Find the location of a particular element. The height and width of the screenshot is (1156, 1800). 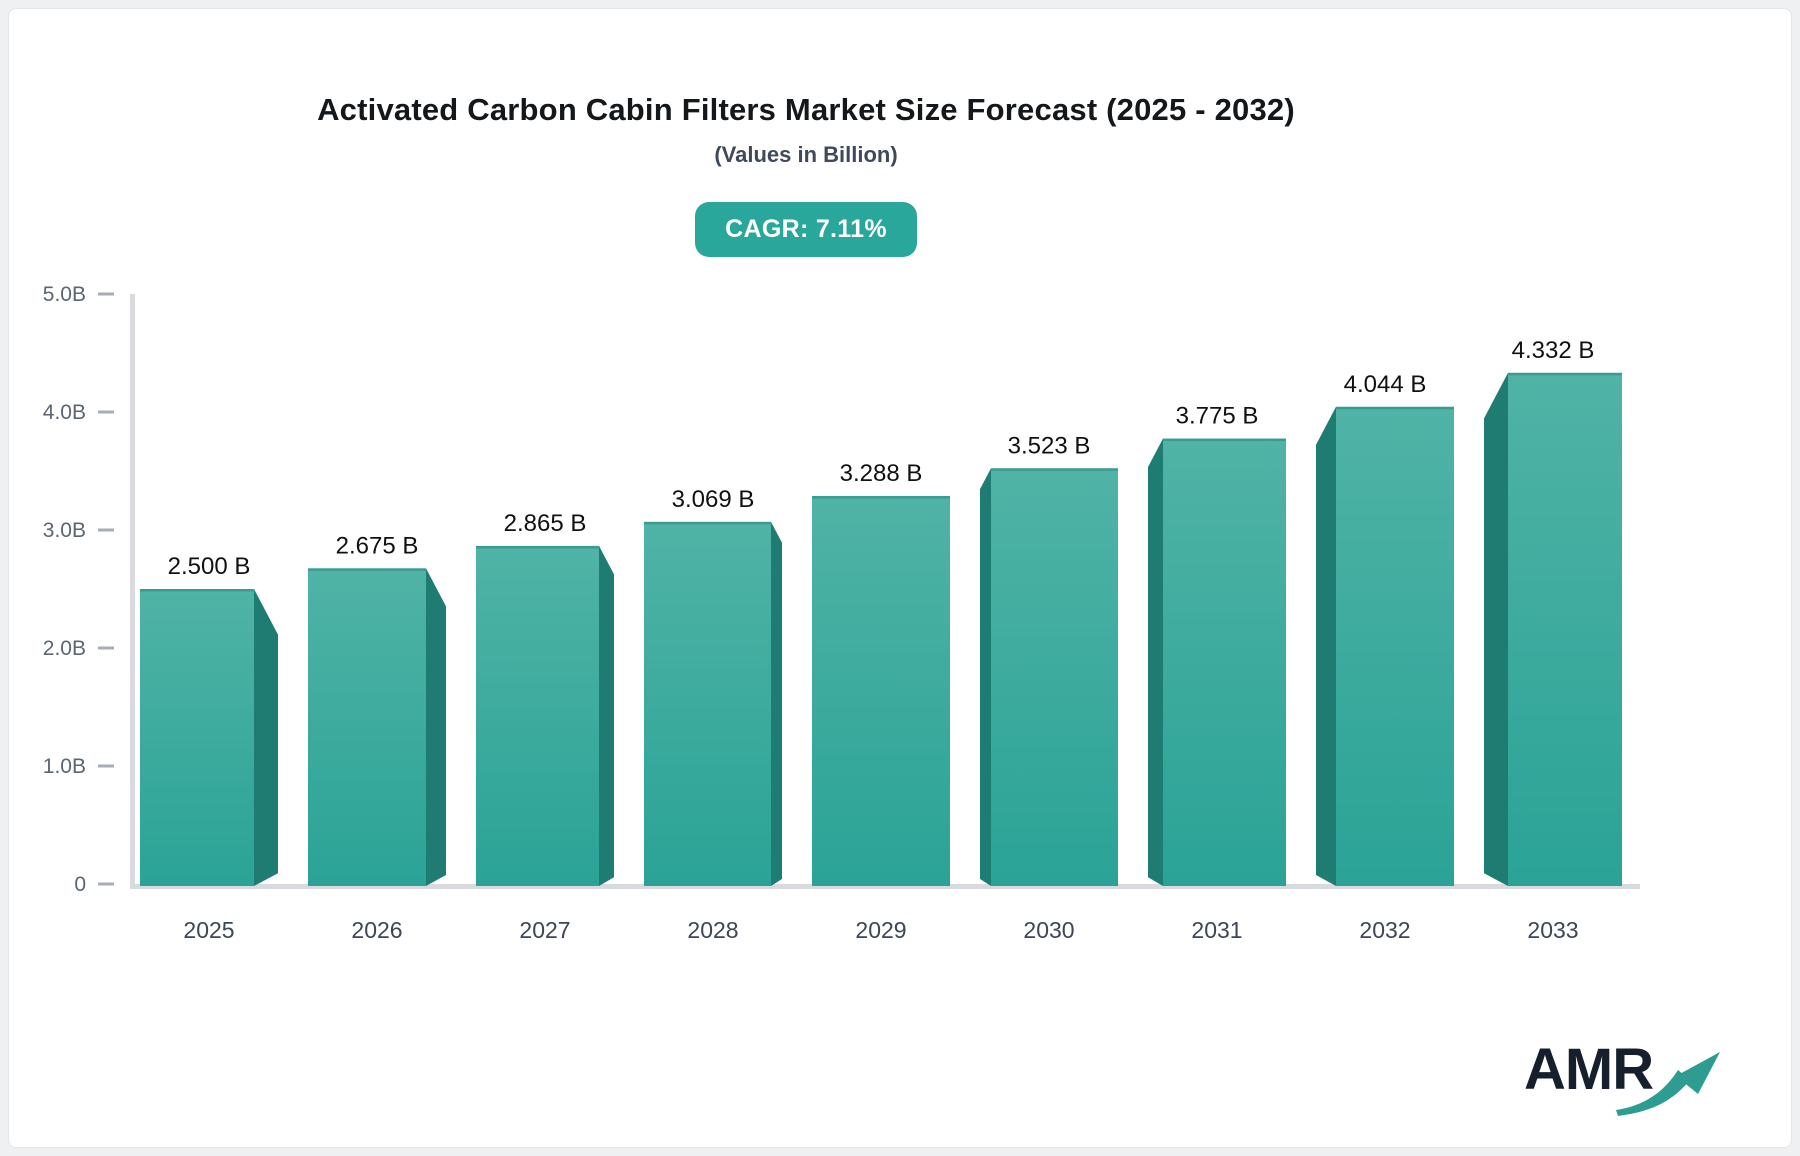

x-axis-baseline is located at coordinates (885, 886).